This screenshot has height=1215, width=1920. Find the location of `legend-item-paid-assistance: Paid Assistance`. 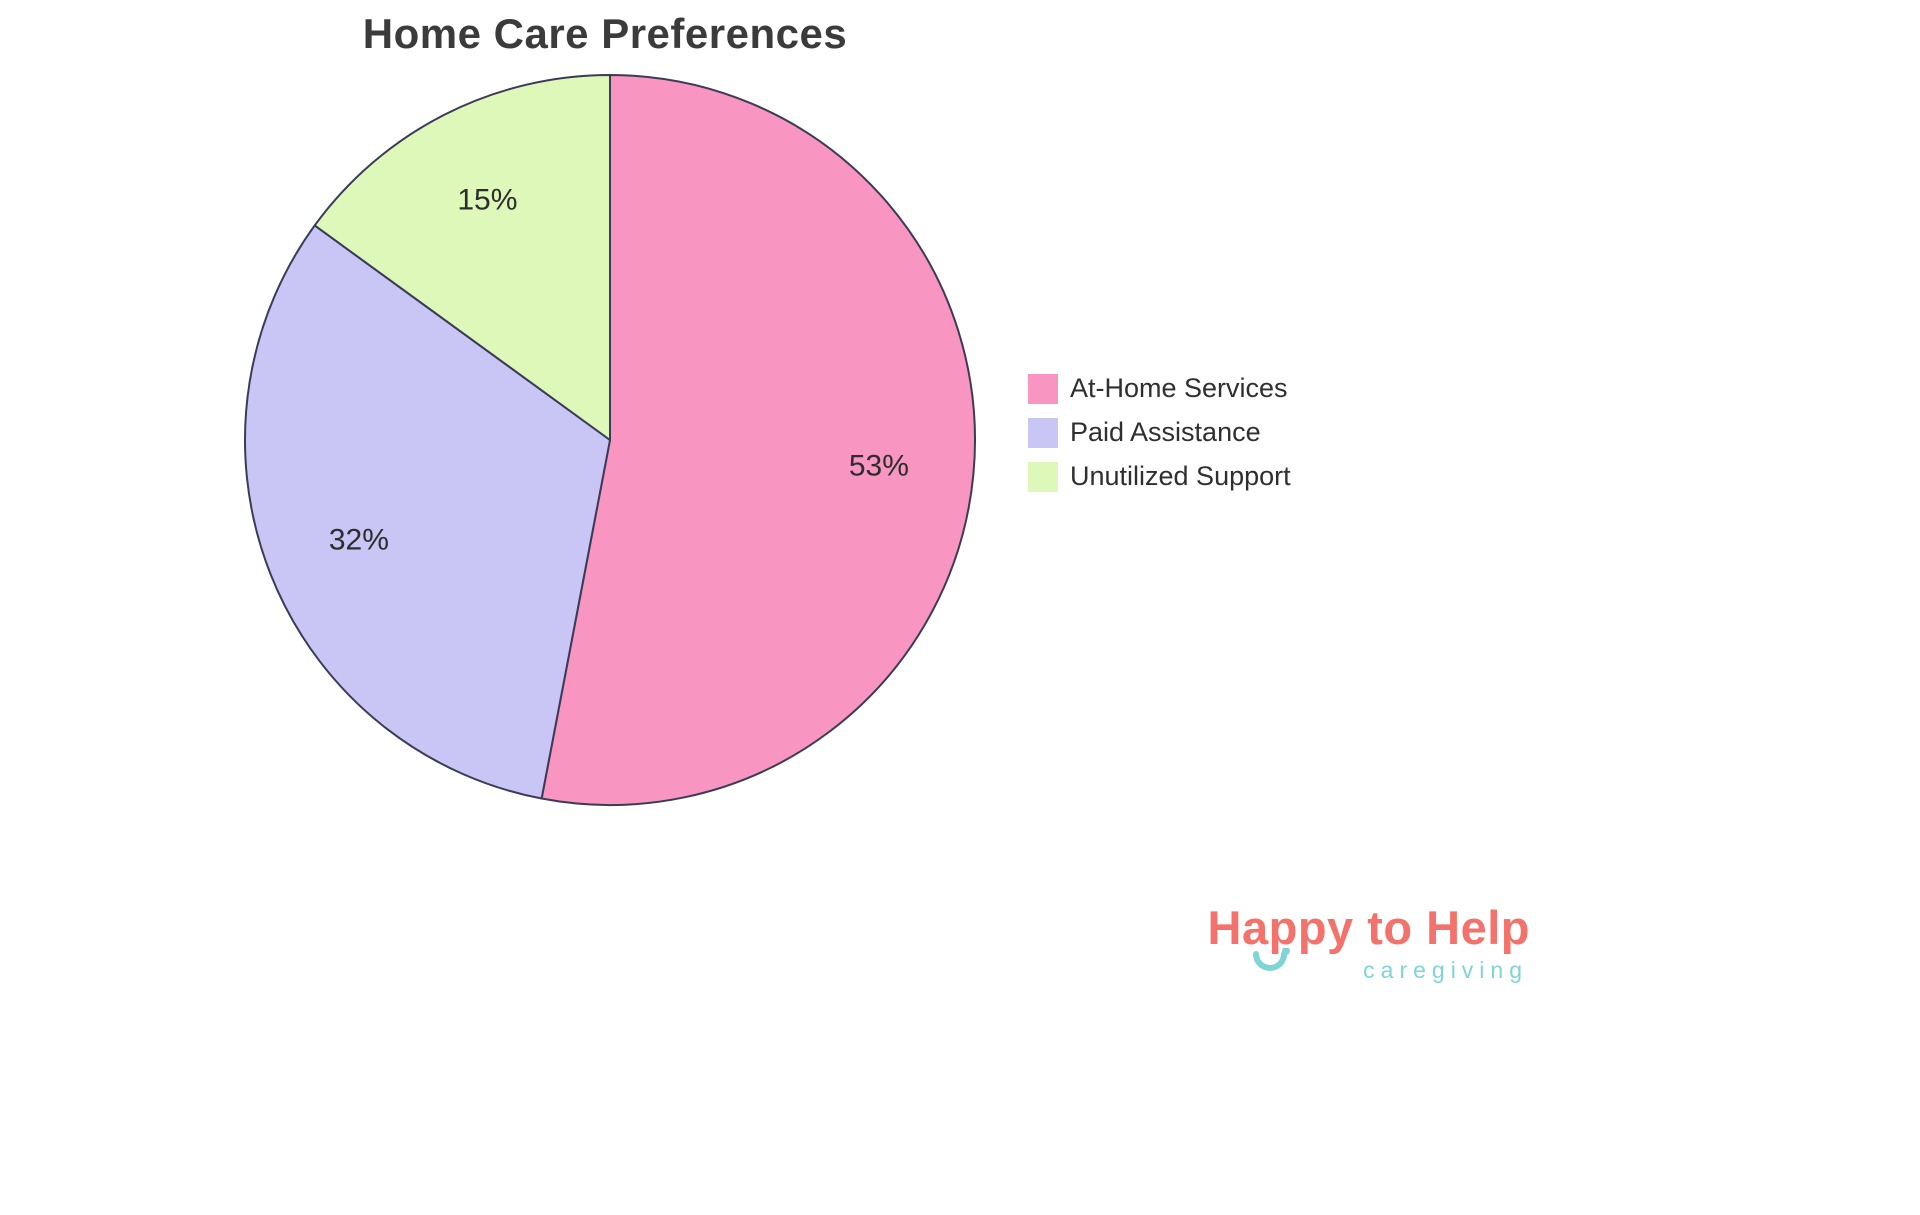

legend-item-paid-assistance: Paid Assistance is located at coordinates (1159, 432).